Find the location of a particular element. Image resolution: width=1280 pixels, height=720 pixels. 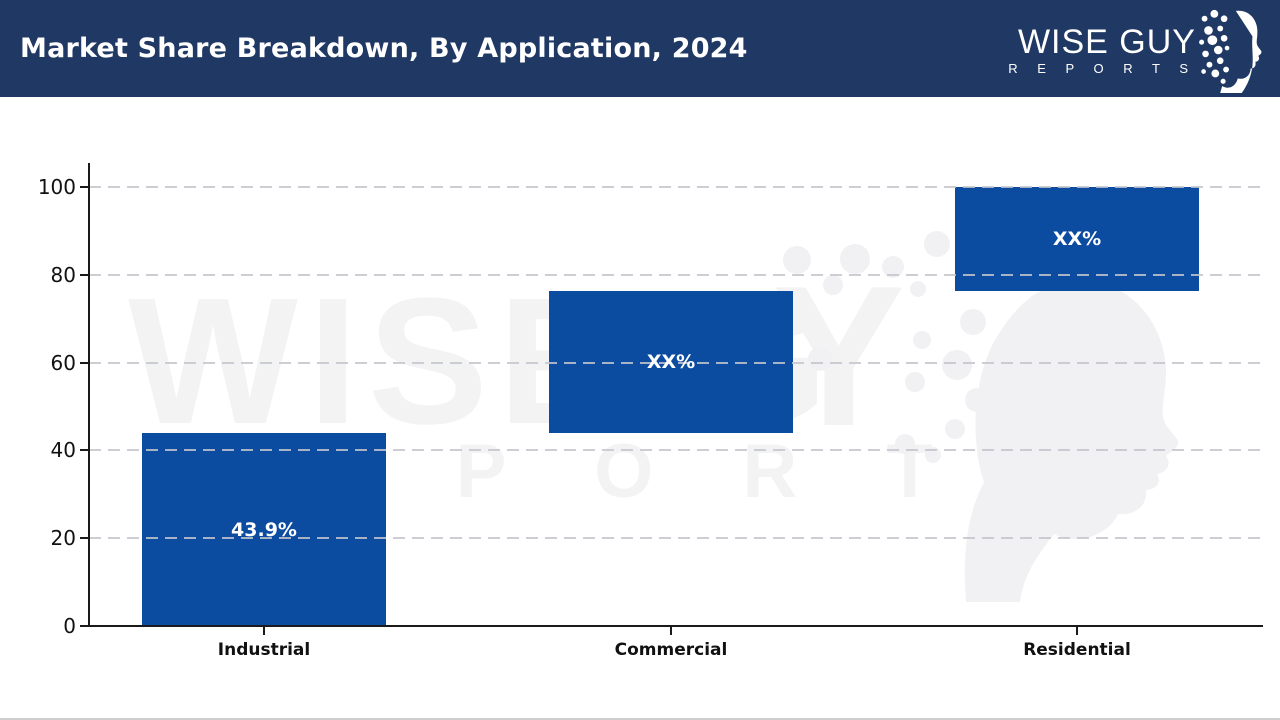

bar-value-label-industrial: 43.9% is located at coordinates (264, 529).